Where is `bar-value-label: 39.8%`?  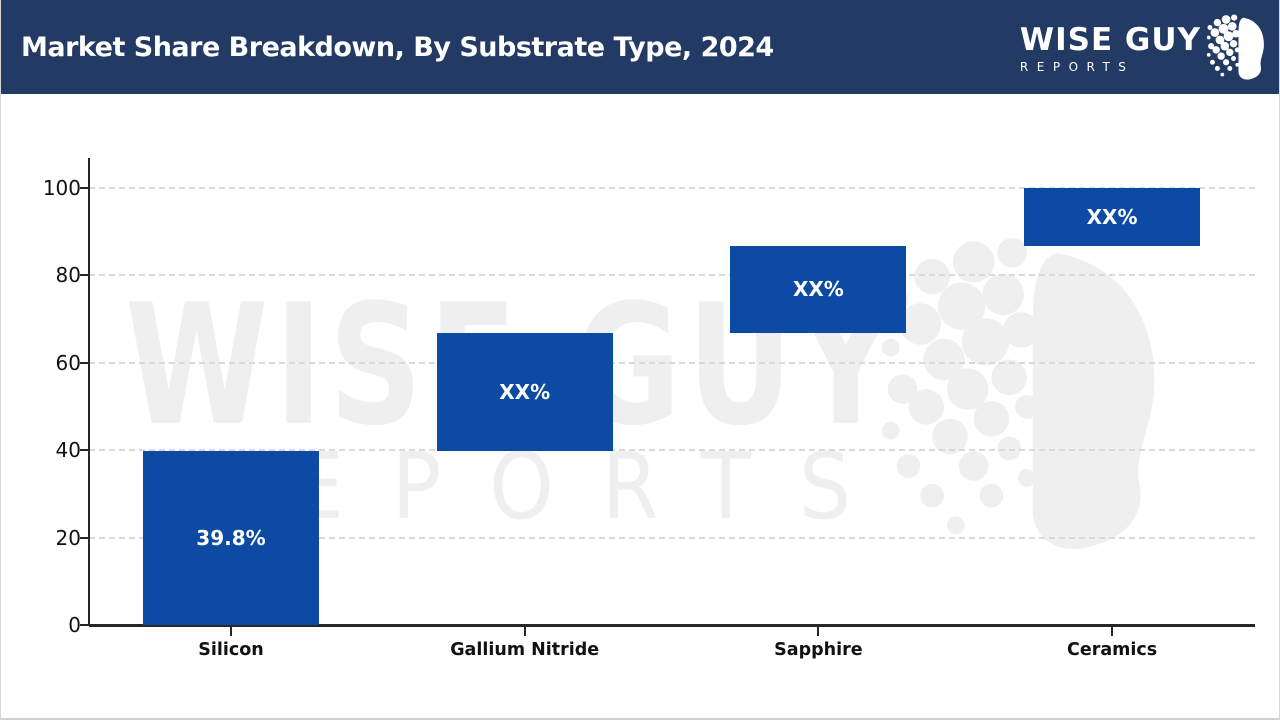 bar-value-label: 39.8% is located at coordinates (231, 538).